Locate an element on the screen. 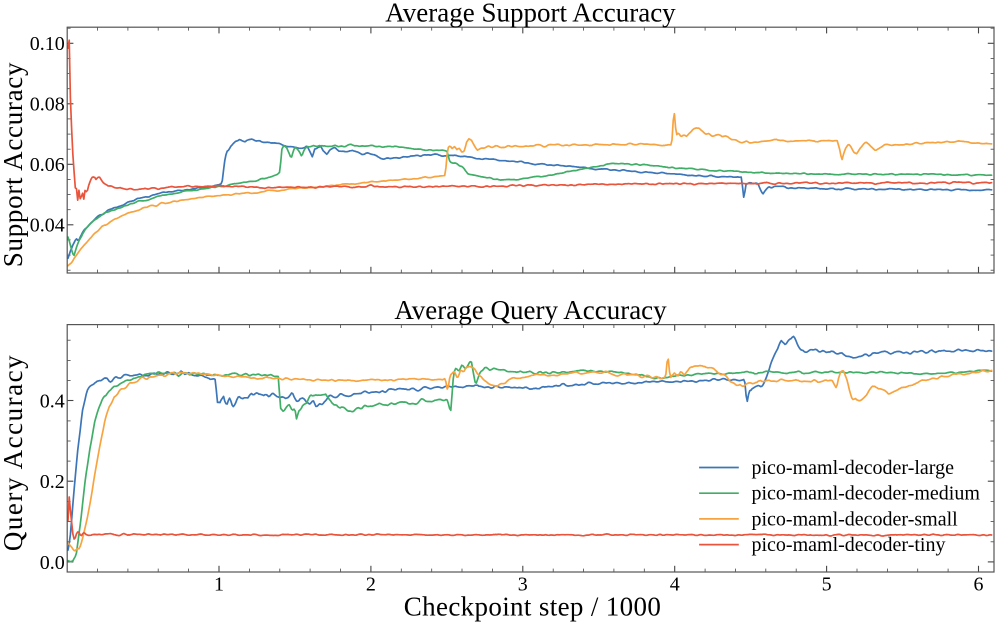 This screenshot has width=997, height=625. svg-text: Checkpoint step / 1000 is located at coordinates (532, 606).